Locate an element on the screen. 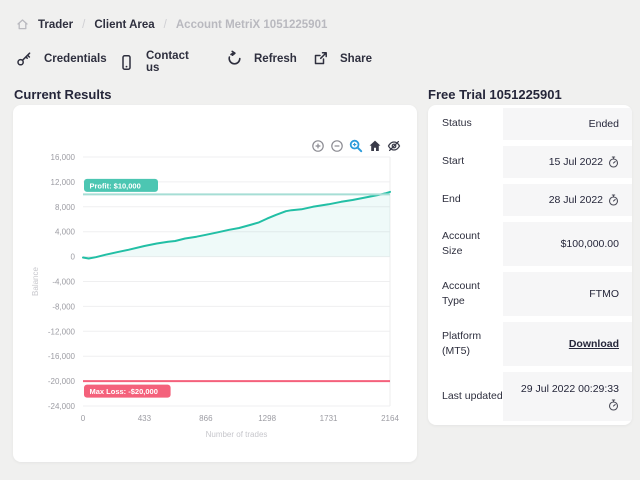 The width and height of the screenshot is (640, 480). credentials-label: Credentials is located at coordinates (75, 58).